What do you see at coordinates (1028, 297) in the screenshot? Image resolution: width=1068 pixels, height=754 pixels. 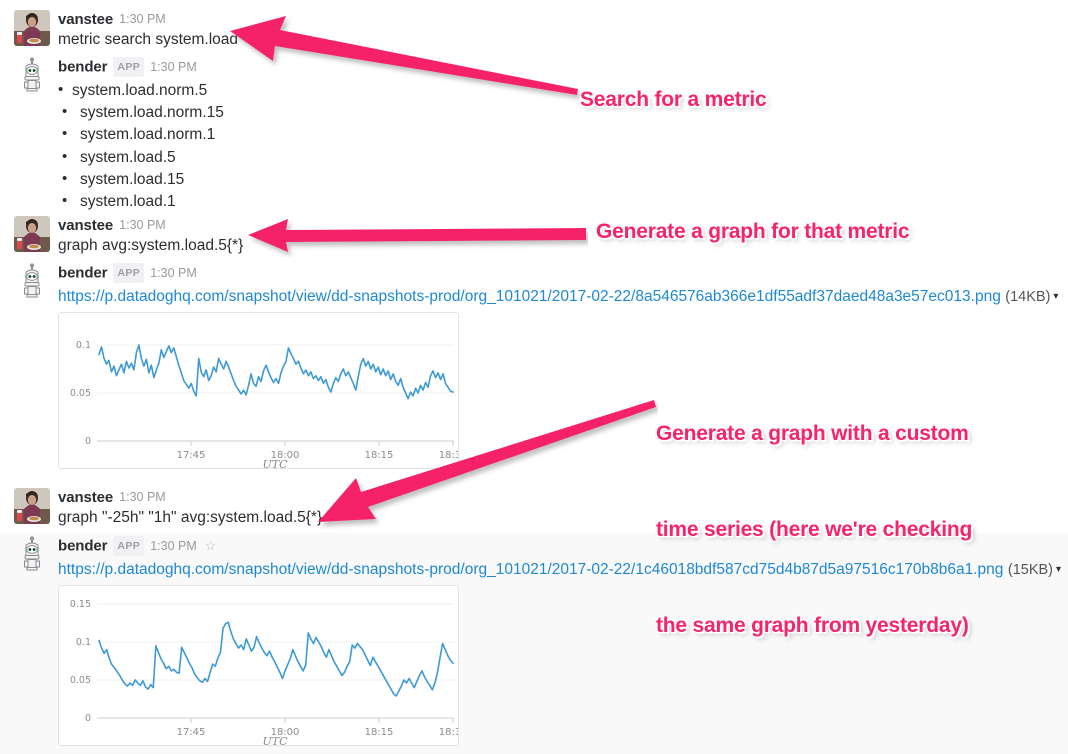 I see `file-size-label: (14KB)` at bounding box center [1028, 297].